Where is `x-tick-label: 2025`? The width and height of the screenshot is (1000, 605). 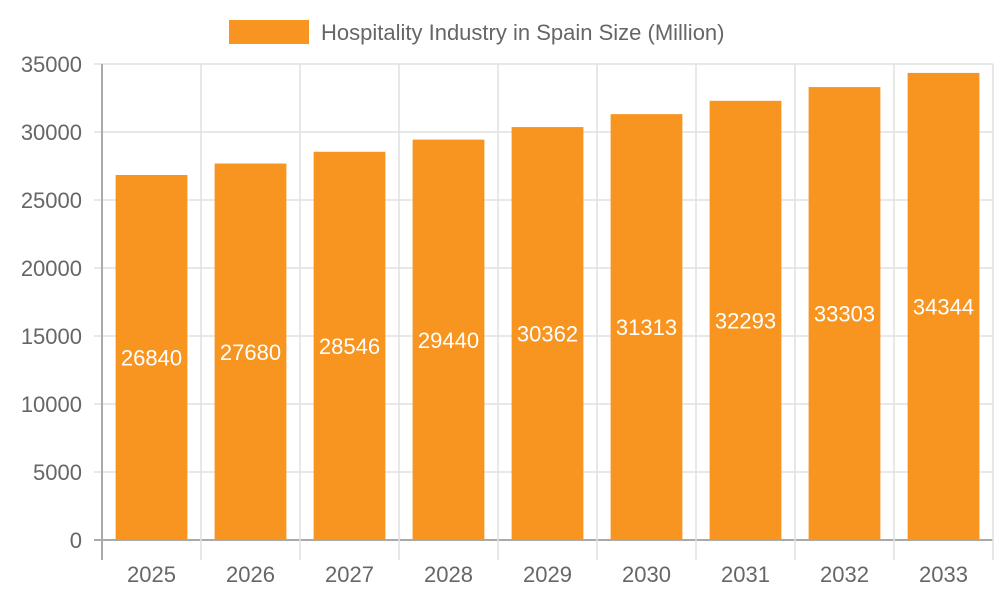
x-tick-label: 2025 is located at coordinates (151, 574).